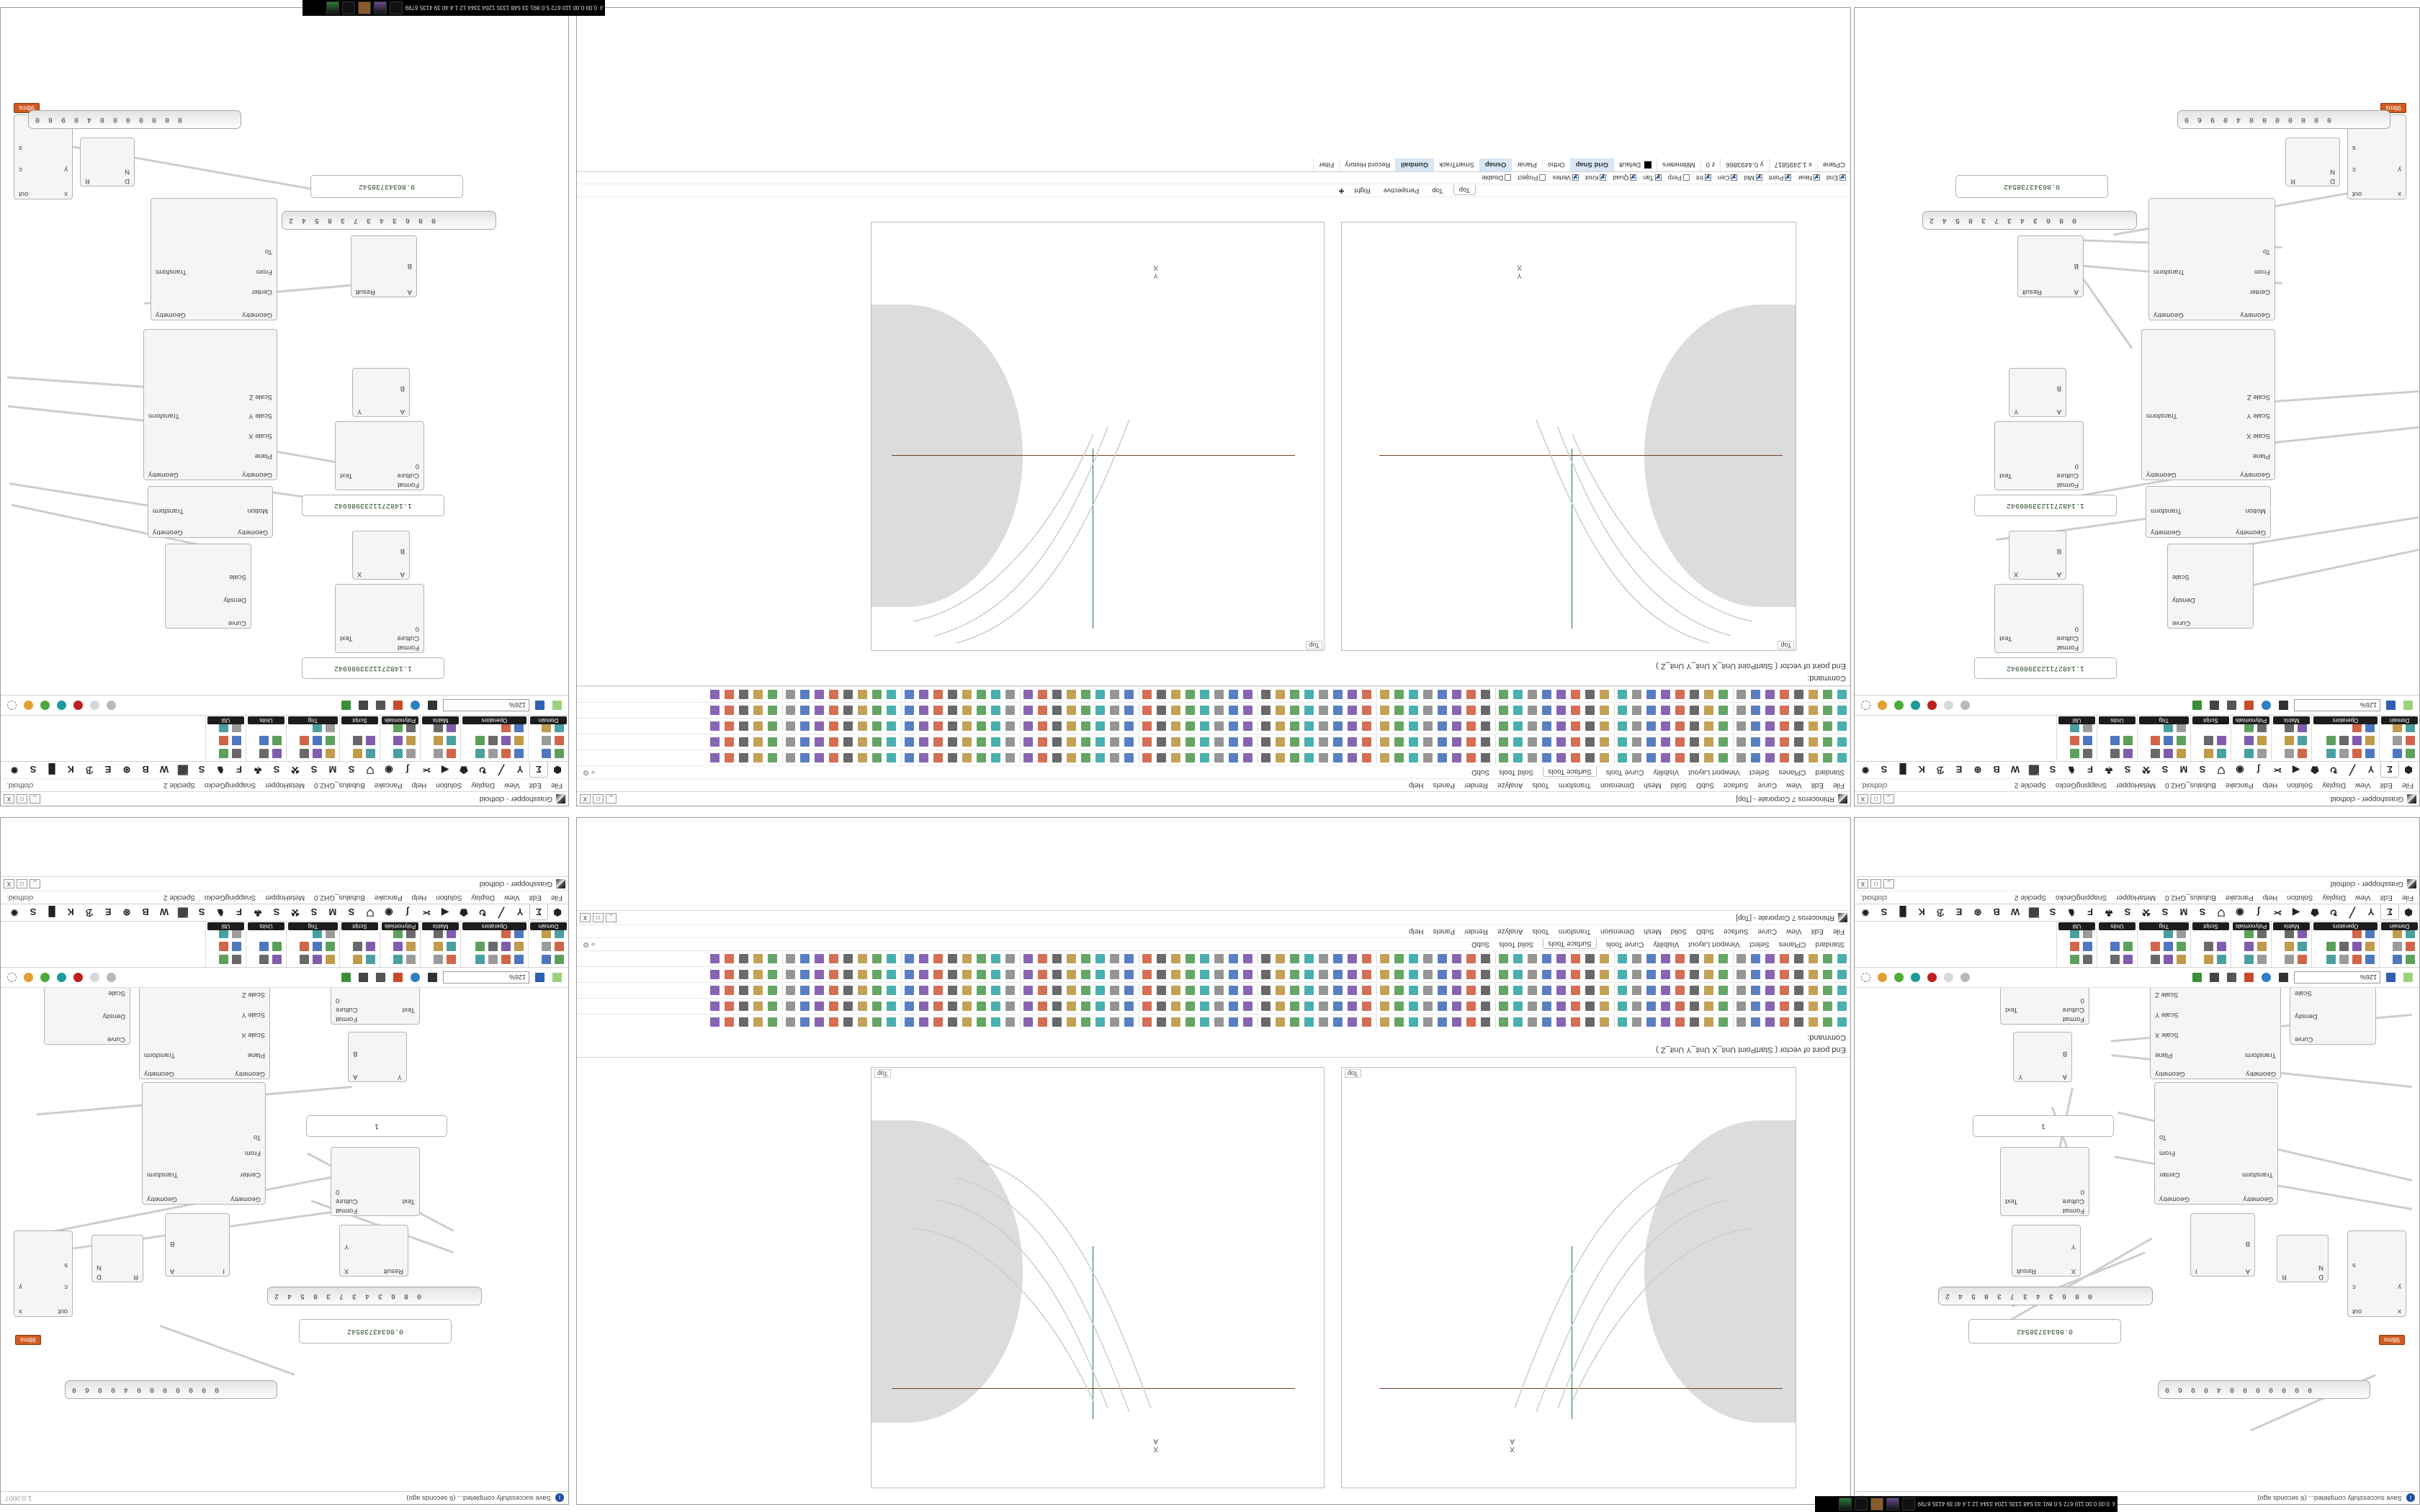  Describe the element at coordinates (371, 912) in the screenshot. I see `gh-tab-10: ⛉` at that location.